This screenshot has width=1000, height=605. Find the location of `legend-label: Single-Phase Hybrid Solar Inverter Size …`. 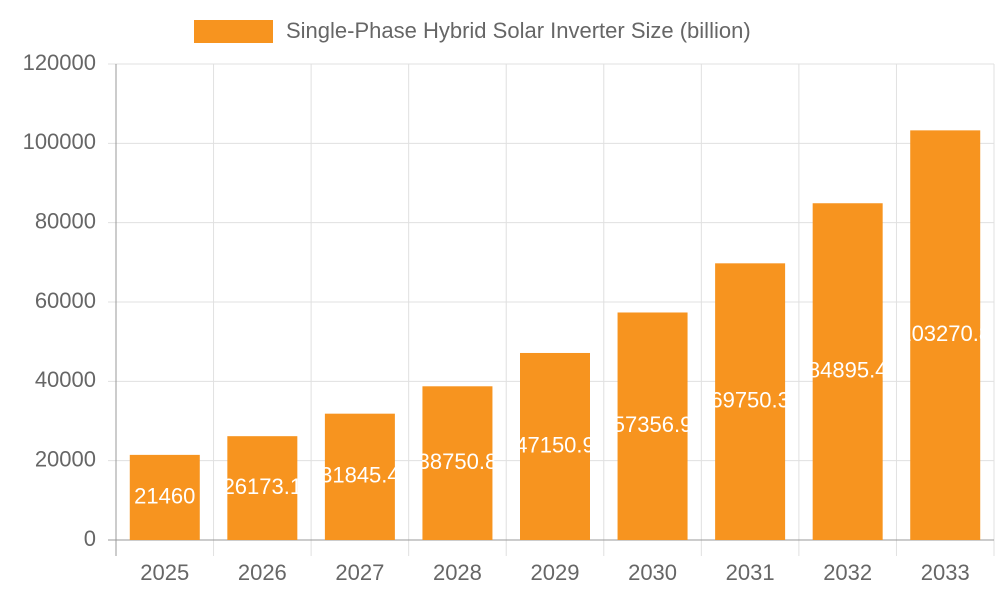

legend-label: Single-Phase Hybrid Solar Inverter Size … is located at coordinates (518, 30).